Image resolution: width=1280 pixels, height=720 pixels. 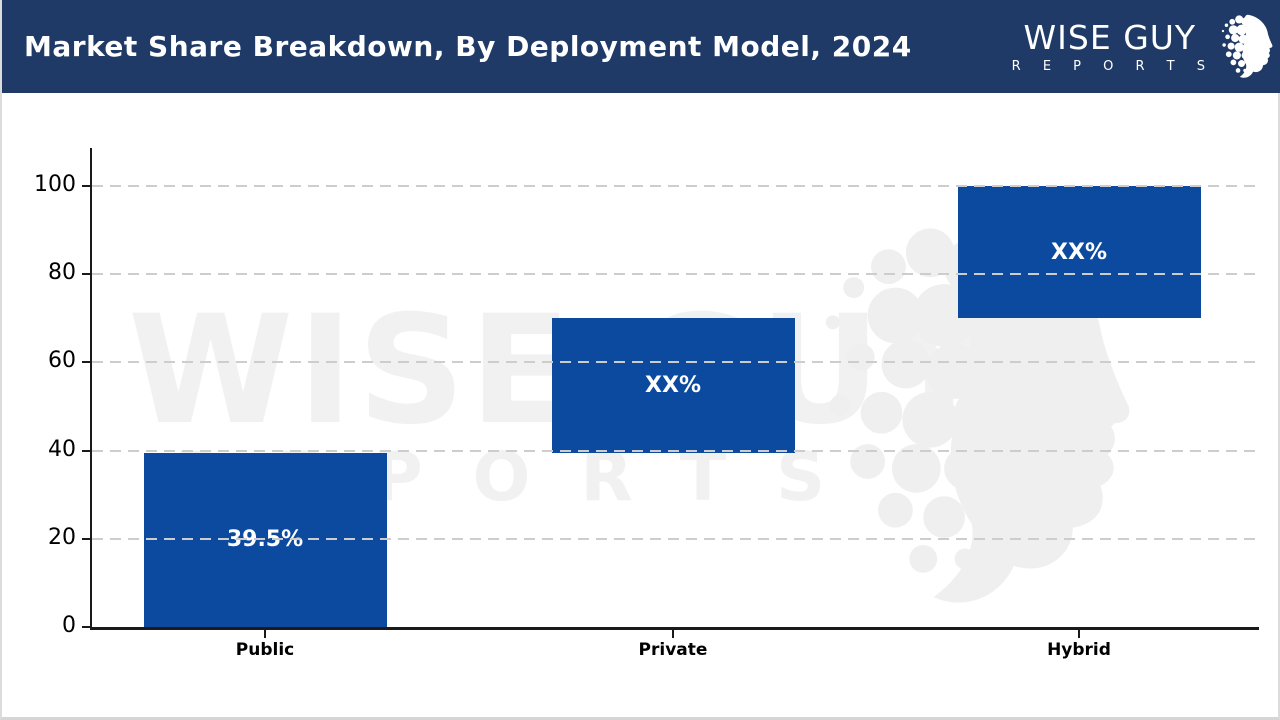 I want to click on logo-text: WISE GUY R E P O R T S, so click(x=1110, y=47).